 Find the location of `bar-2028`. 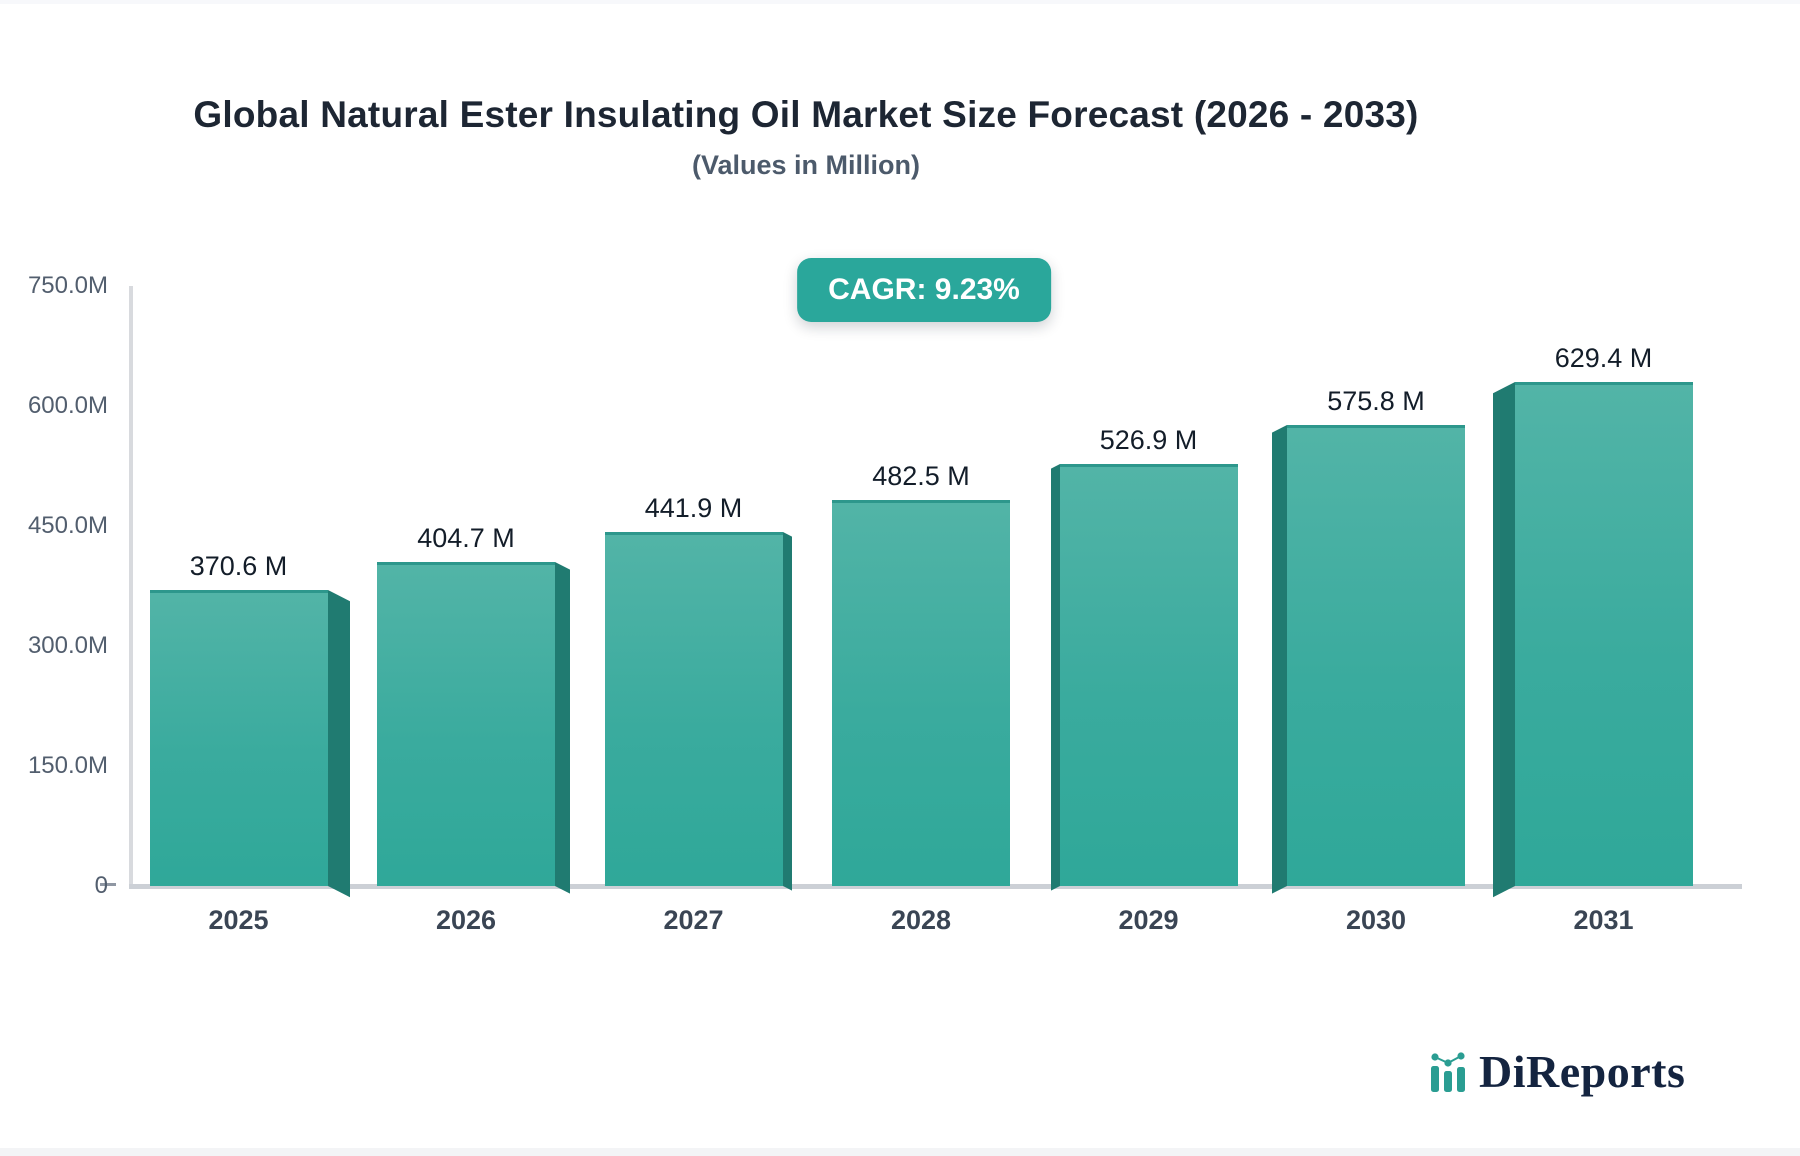

bar-2028 is located at coordinates (921, 693).